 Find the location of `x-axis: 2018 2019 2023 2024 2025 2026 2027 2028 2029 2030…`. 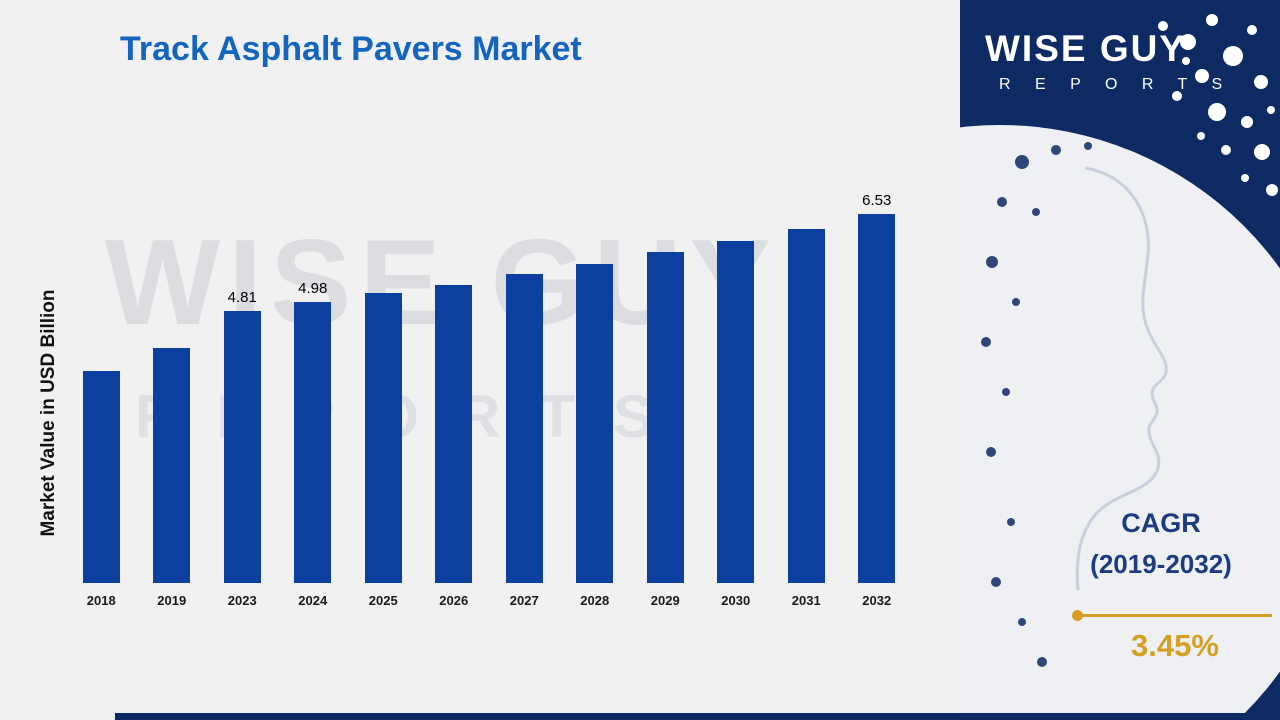

x-axis: 2018 2019 2023 2024 2025 2026 2027 2028 2029 2030… is located at coordinates (489, 600).